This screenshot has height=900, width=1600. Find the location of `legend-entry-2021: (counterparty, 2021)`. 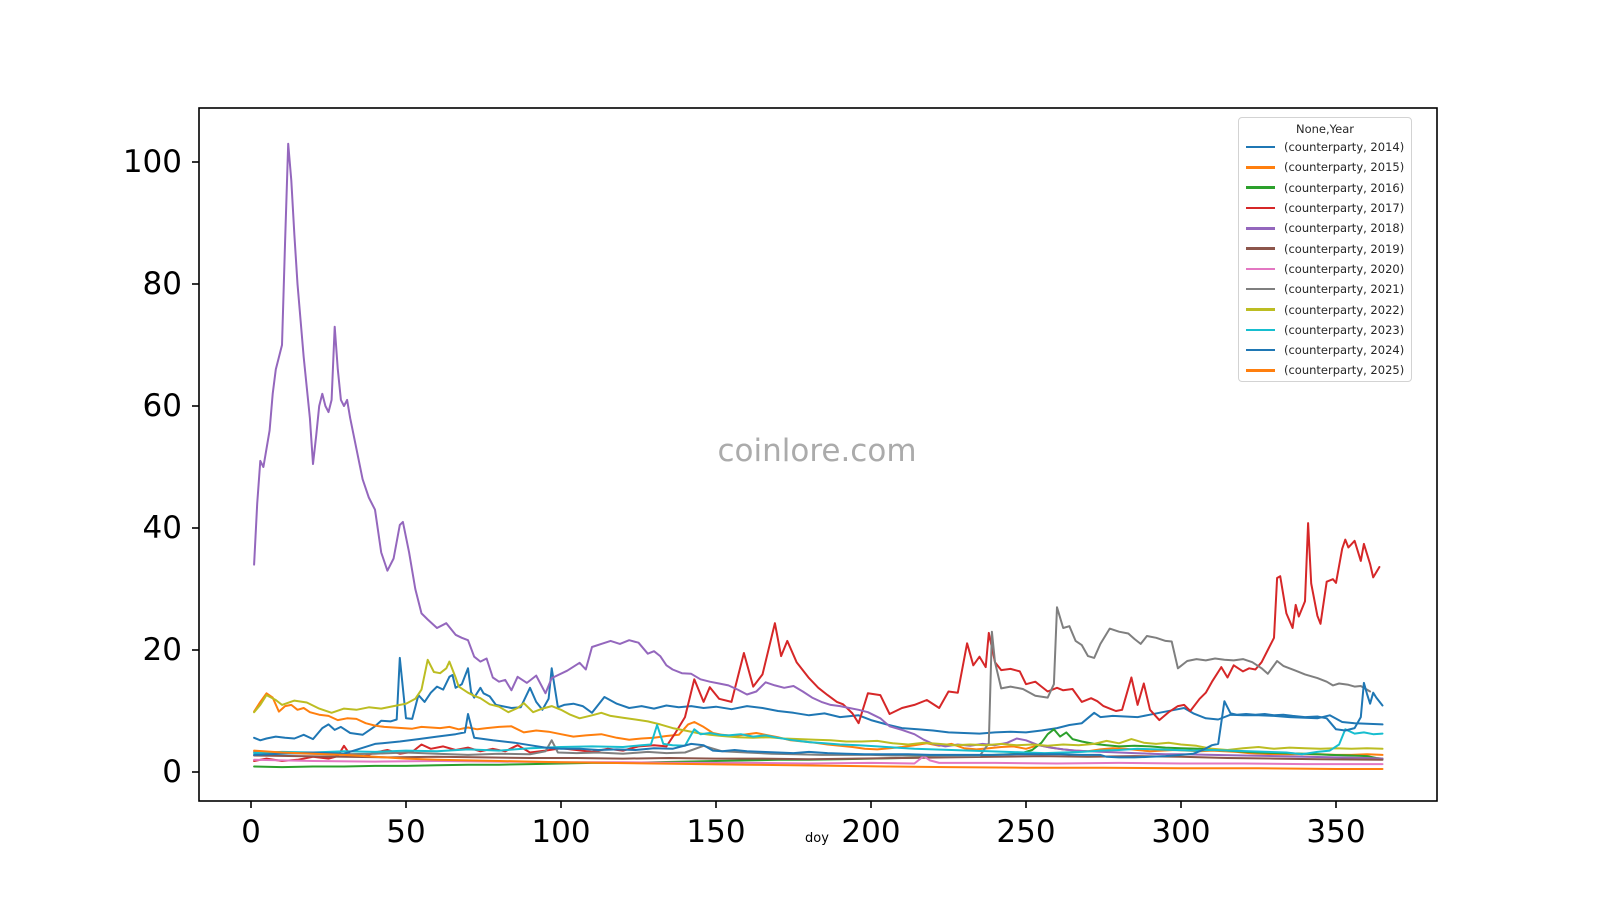

legend-entry-2021: (counterparty, 2021) is located at coordinates (1325, 289).